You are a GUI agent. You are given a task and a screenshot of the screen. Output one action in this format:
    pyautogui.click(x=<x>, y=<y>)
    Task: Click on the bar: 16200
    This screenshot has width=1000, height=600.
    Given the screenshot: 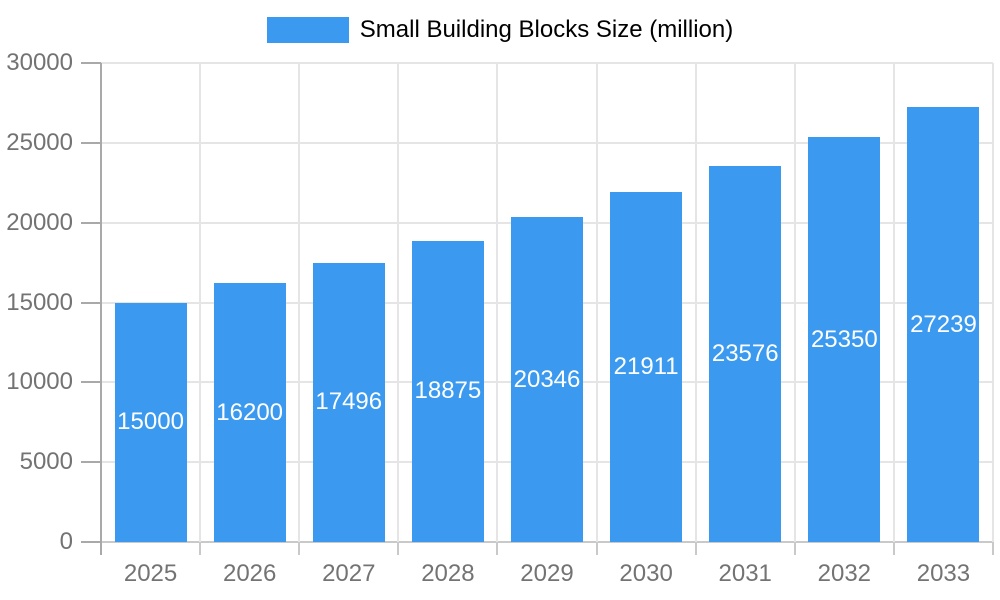 What is the action you would take?
    pyautogui.click(x=249, y=412)
    